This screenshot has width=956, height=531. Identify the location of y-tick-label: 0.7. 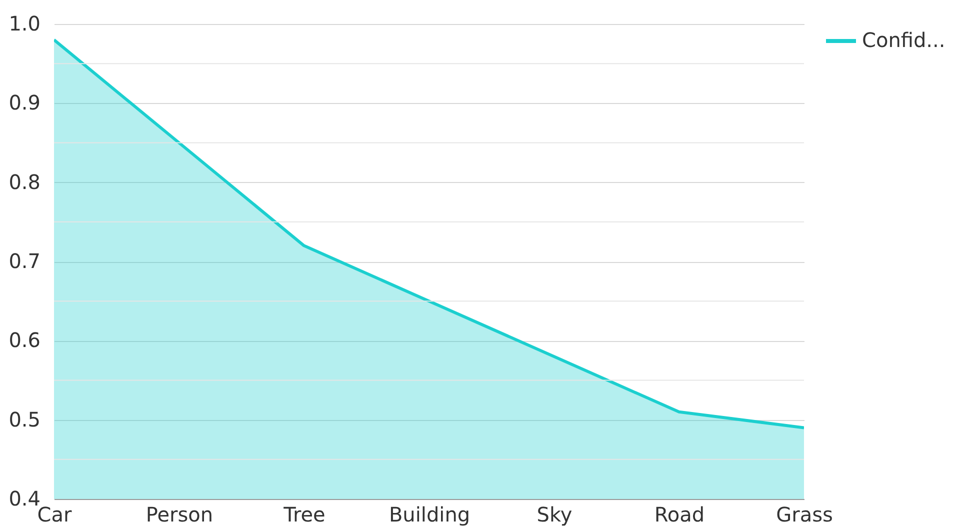
(24, 261).